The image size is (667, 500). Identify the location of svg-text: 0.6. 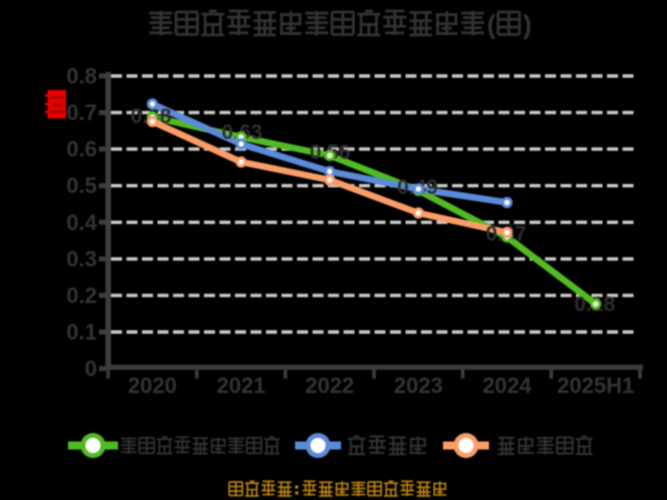
(81, 149).